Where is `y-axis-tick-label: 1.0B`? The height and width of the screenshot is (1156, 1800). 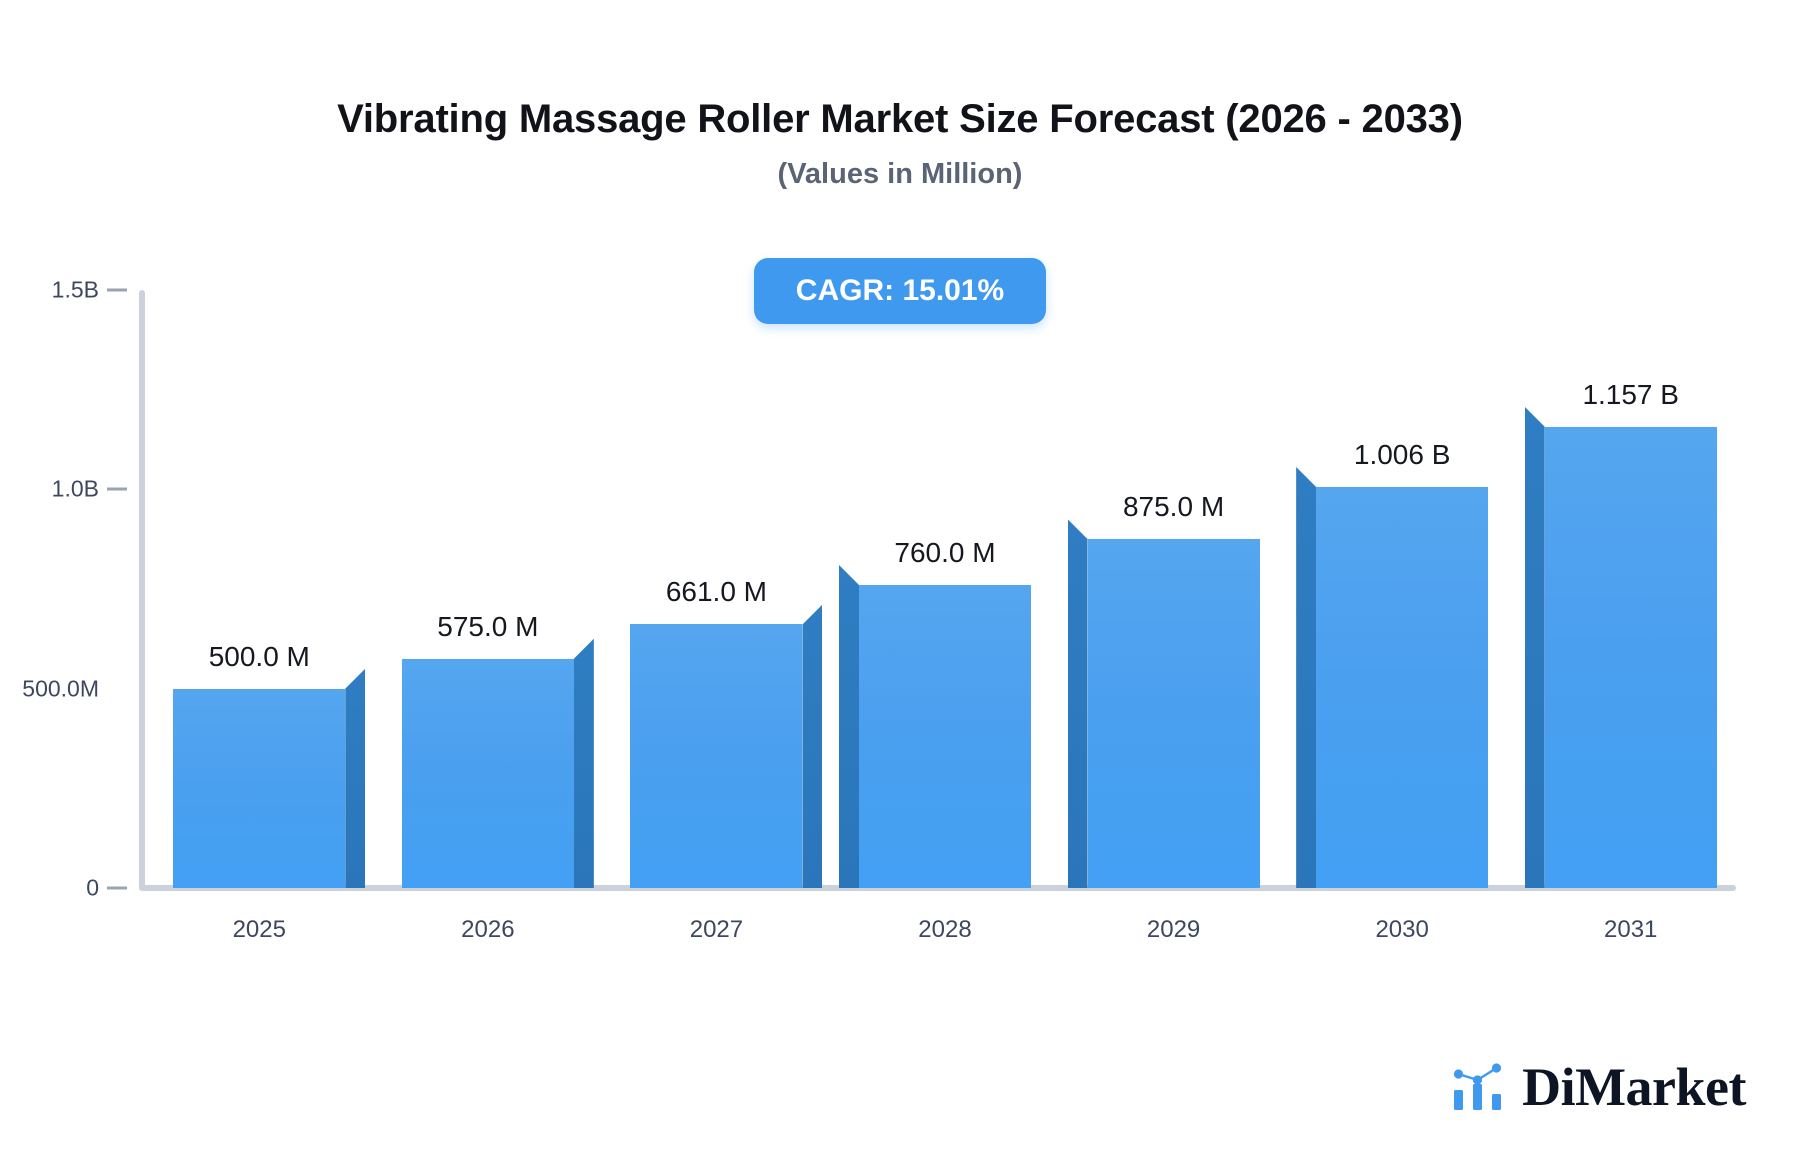 y-axis-tick-label: 1.0B is located at coordinates (75, 488).